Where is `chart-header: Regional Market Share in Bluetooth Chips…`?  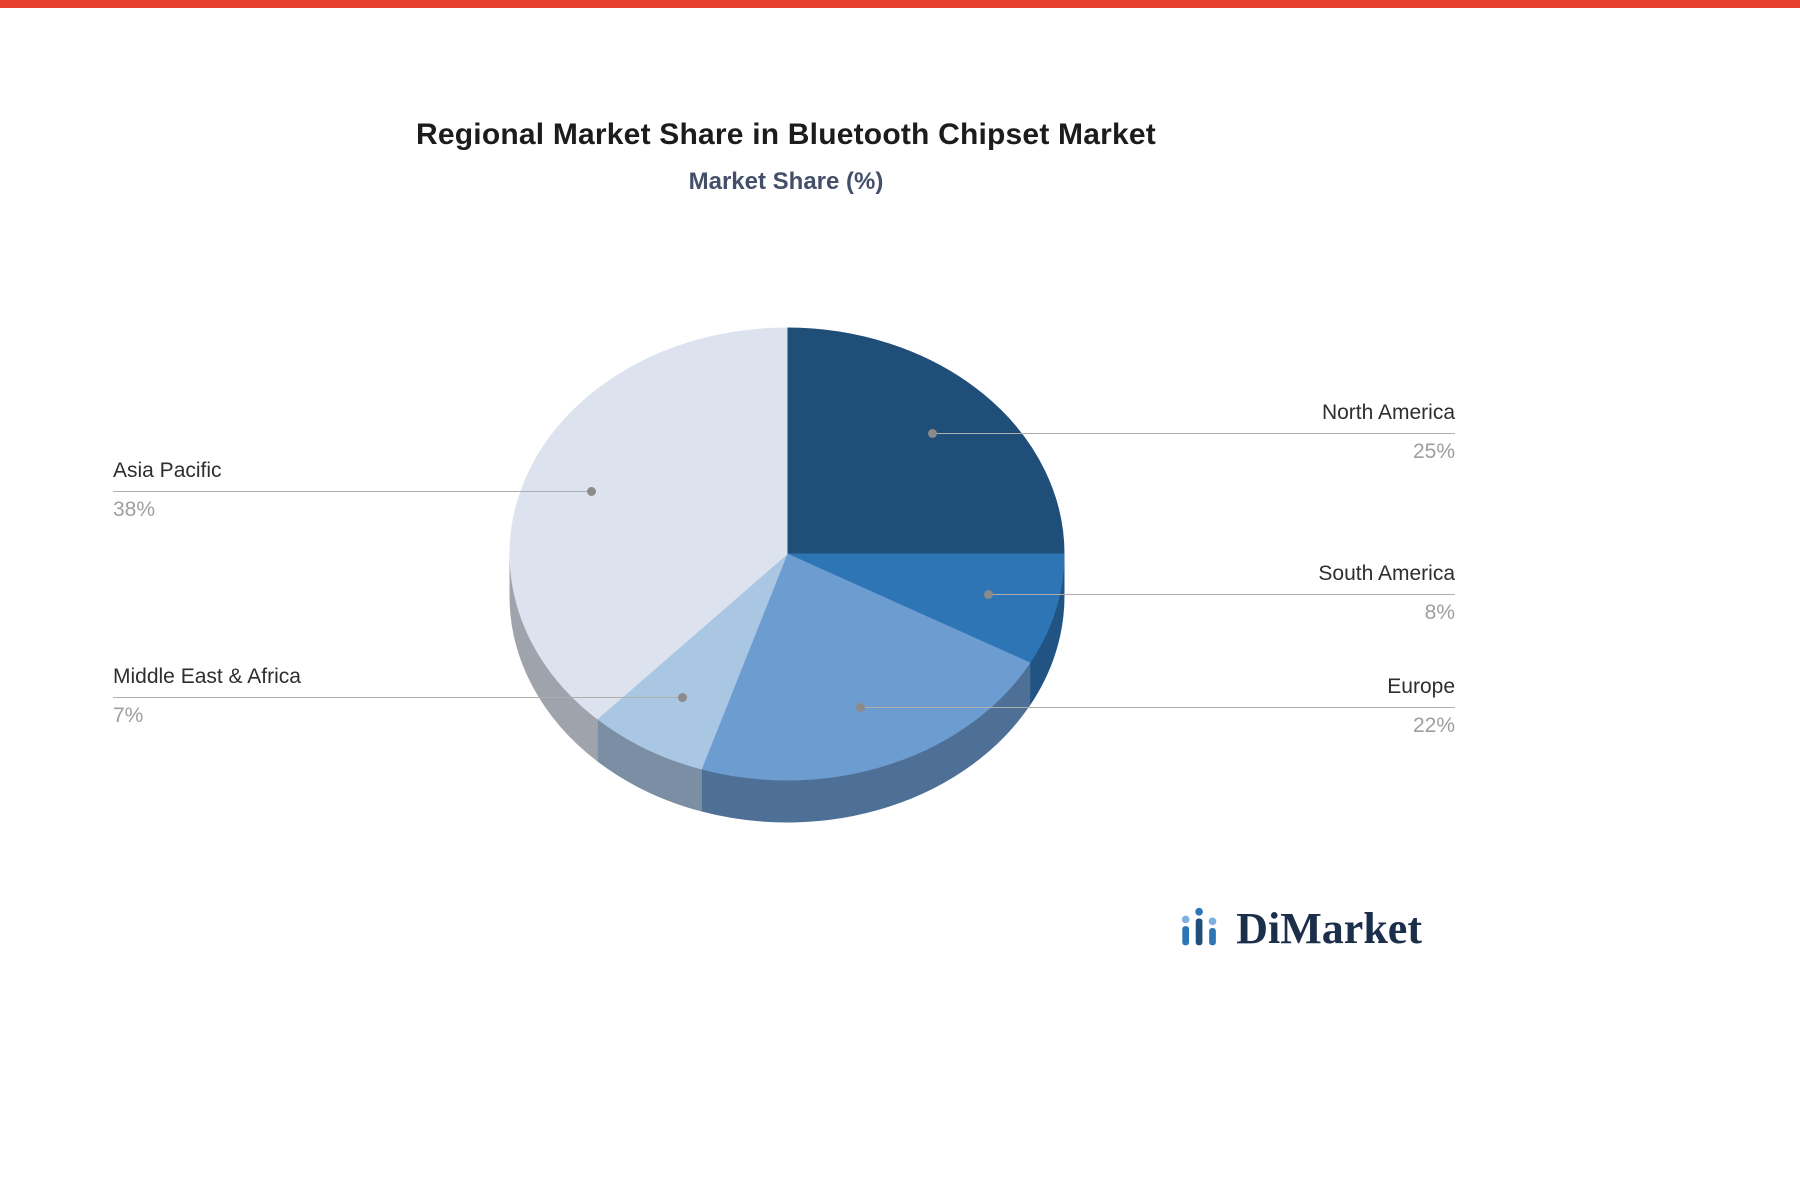 chart-header: Regional Market Share in Bluetooth Chips… is located at coordinates (786, 157).